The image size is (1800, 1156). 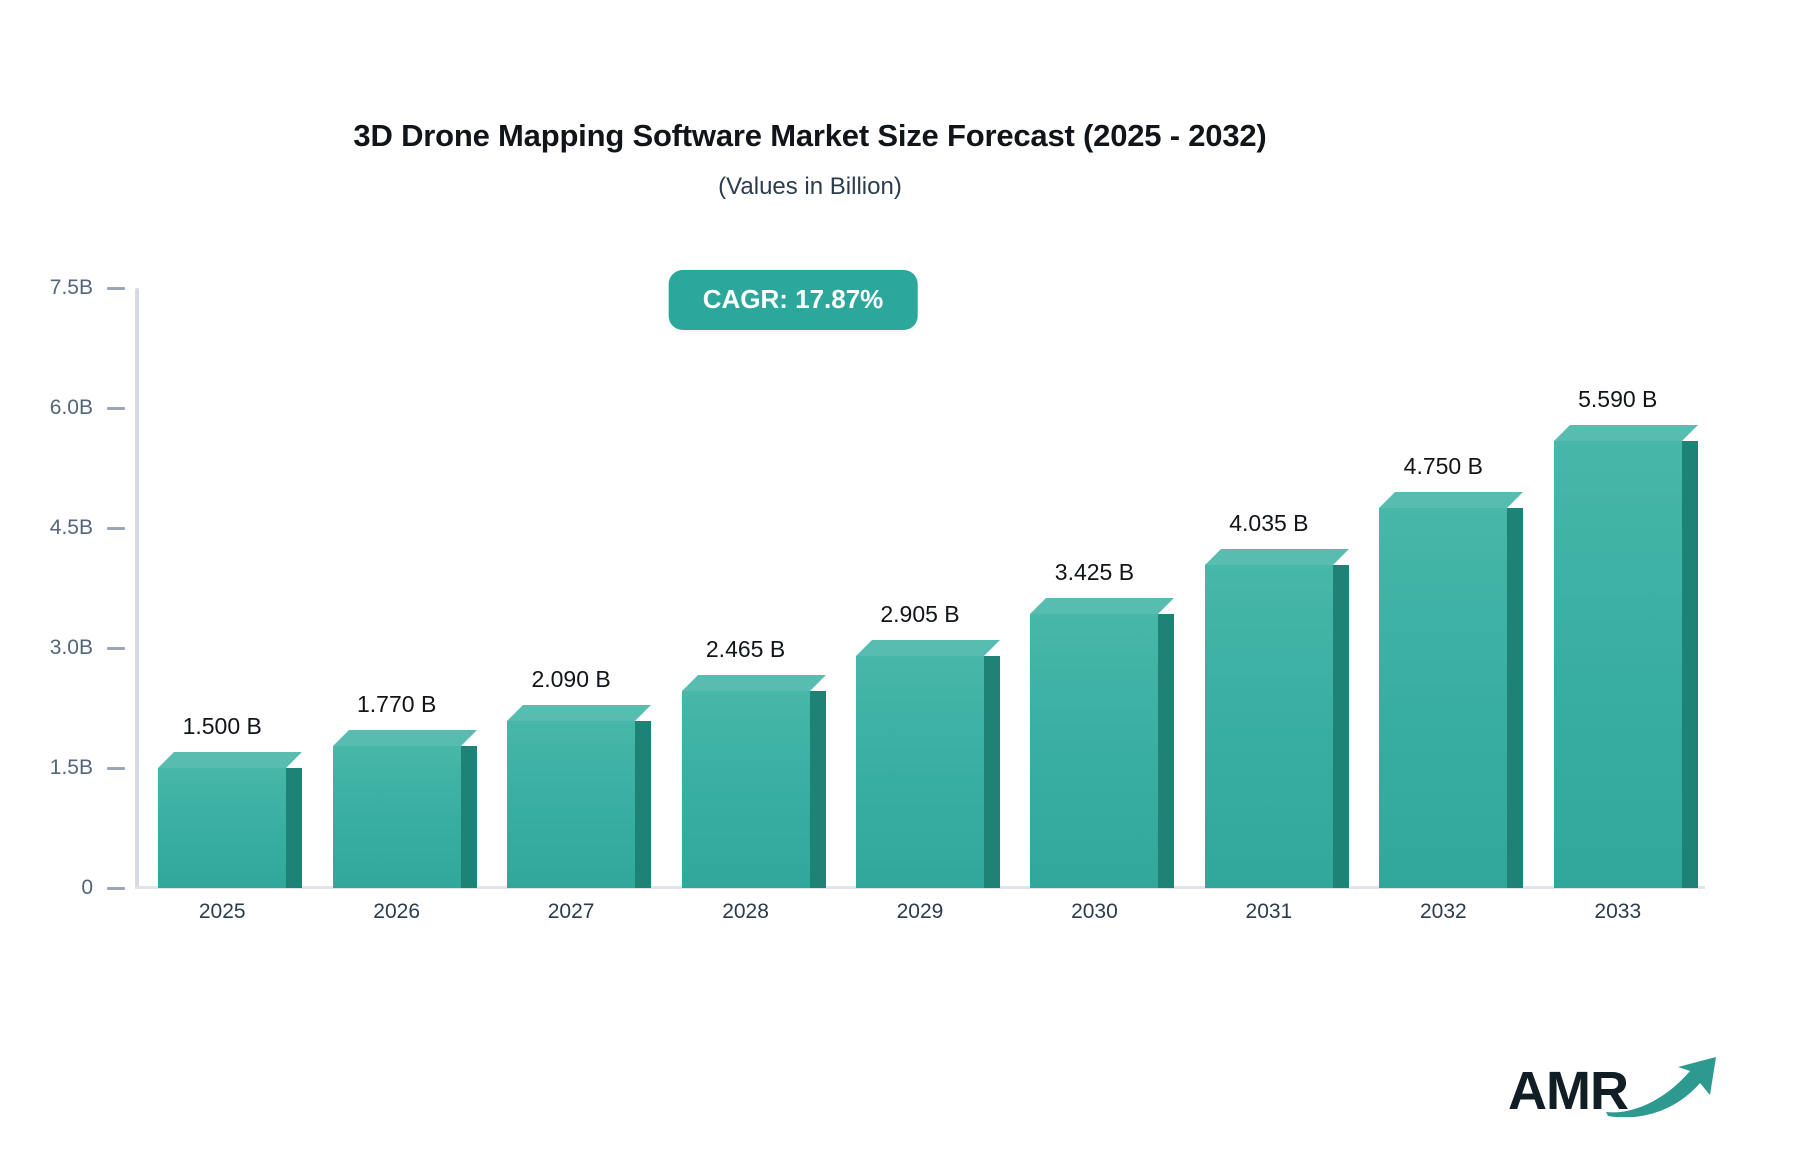 I want to click on x-axis-label-2029: 2029, so click(x=920, y=911).